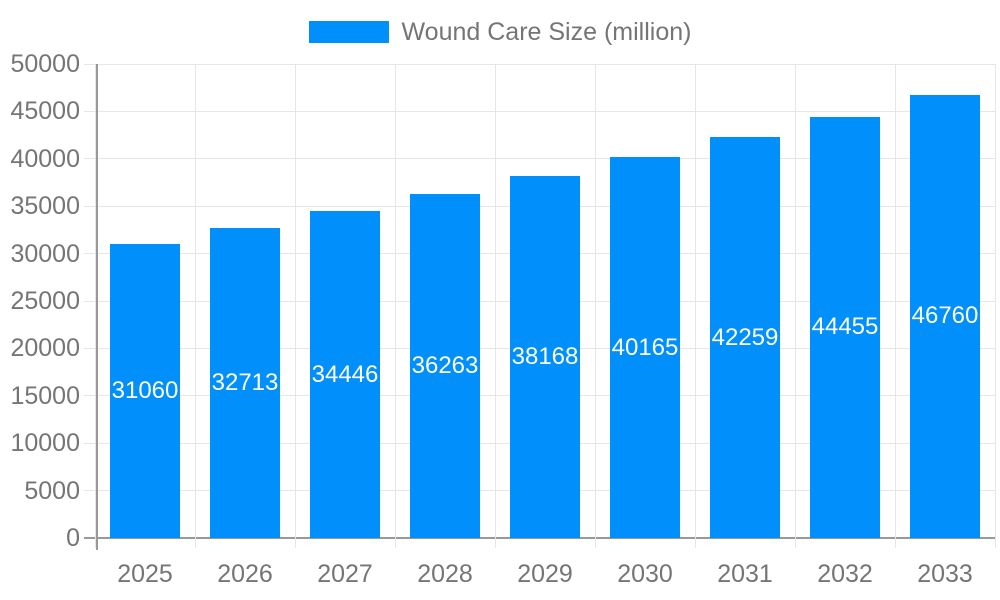 Image resolution: width=1000 pixels, height=600 pixels. I want to click on bar-value-label: 38168, so click(545, 357).